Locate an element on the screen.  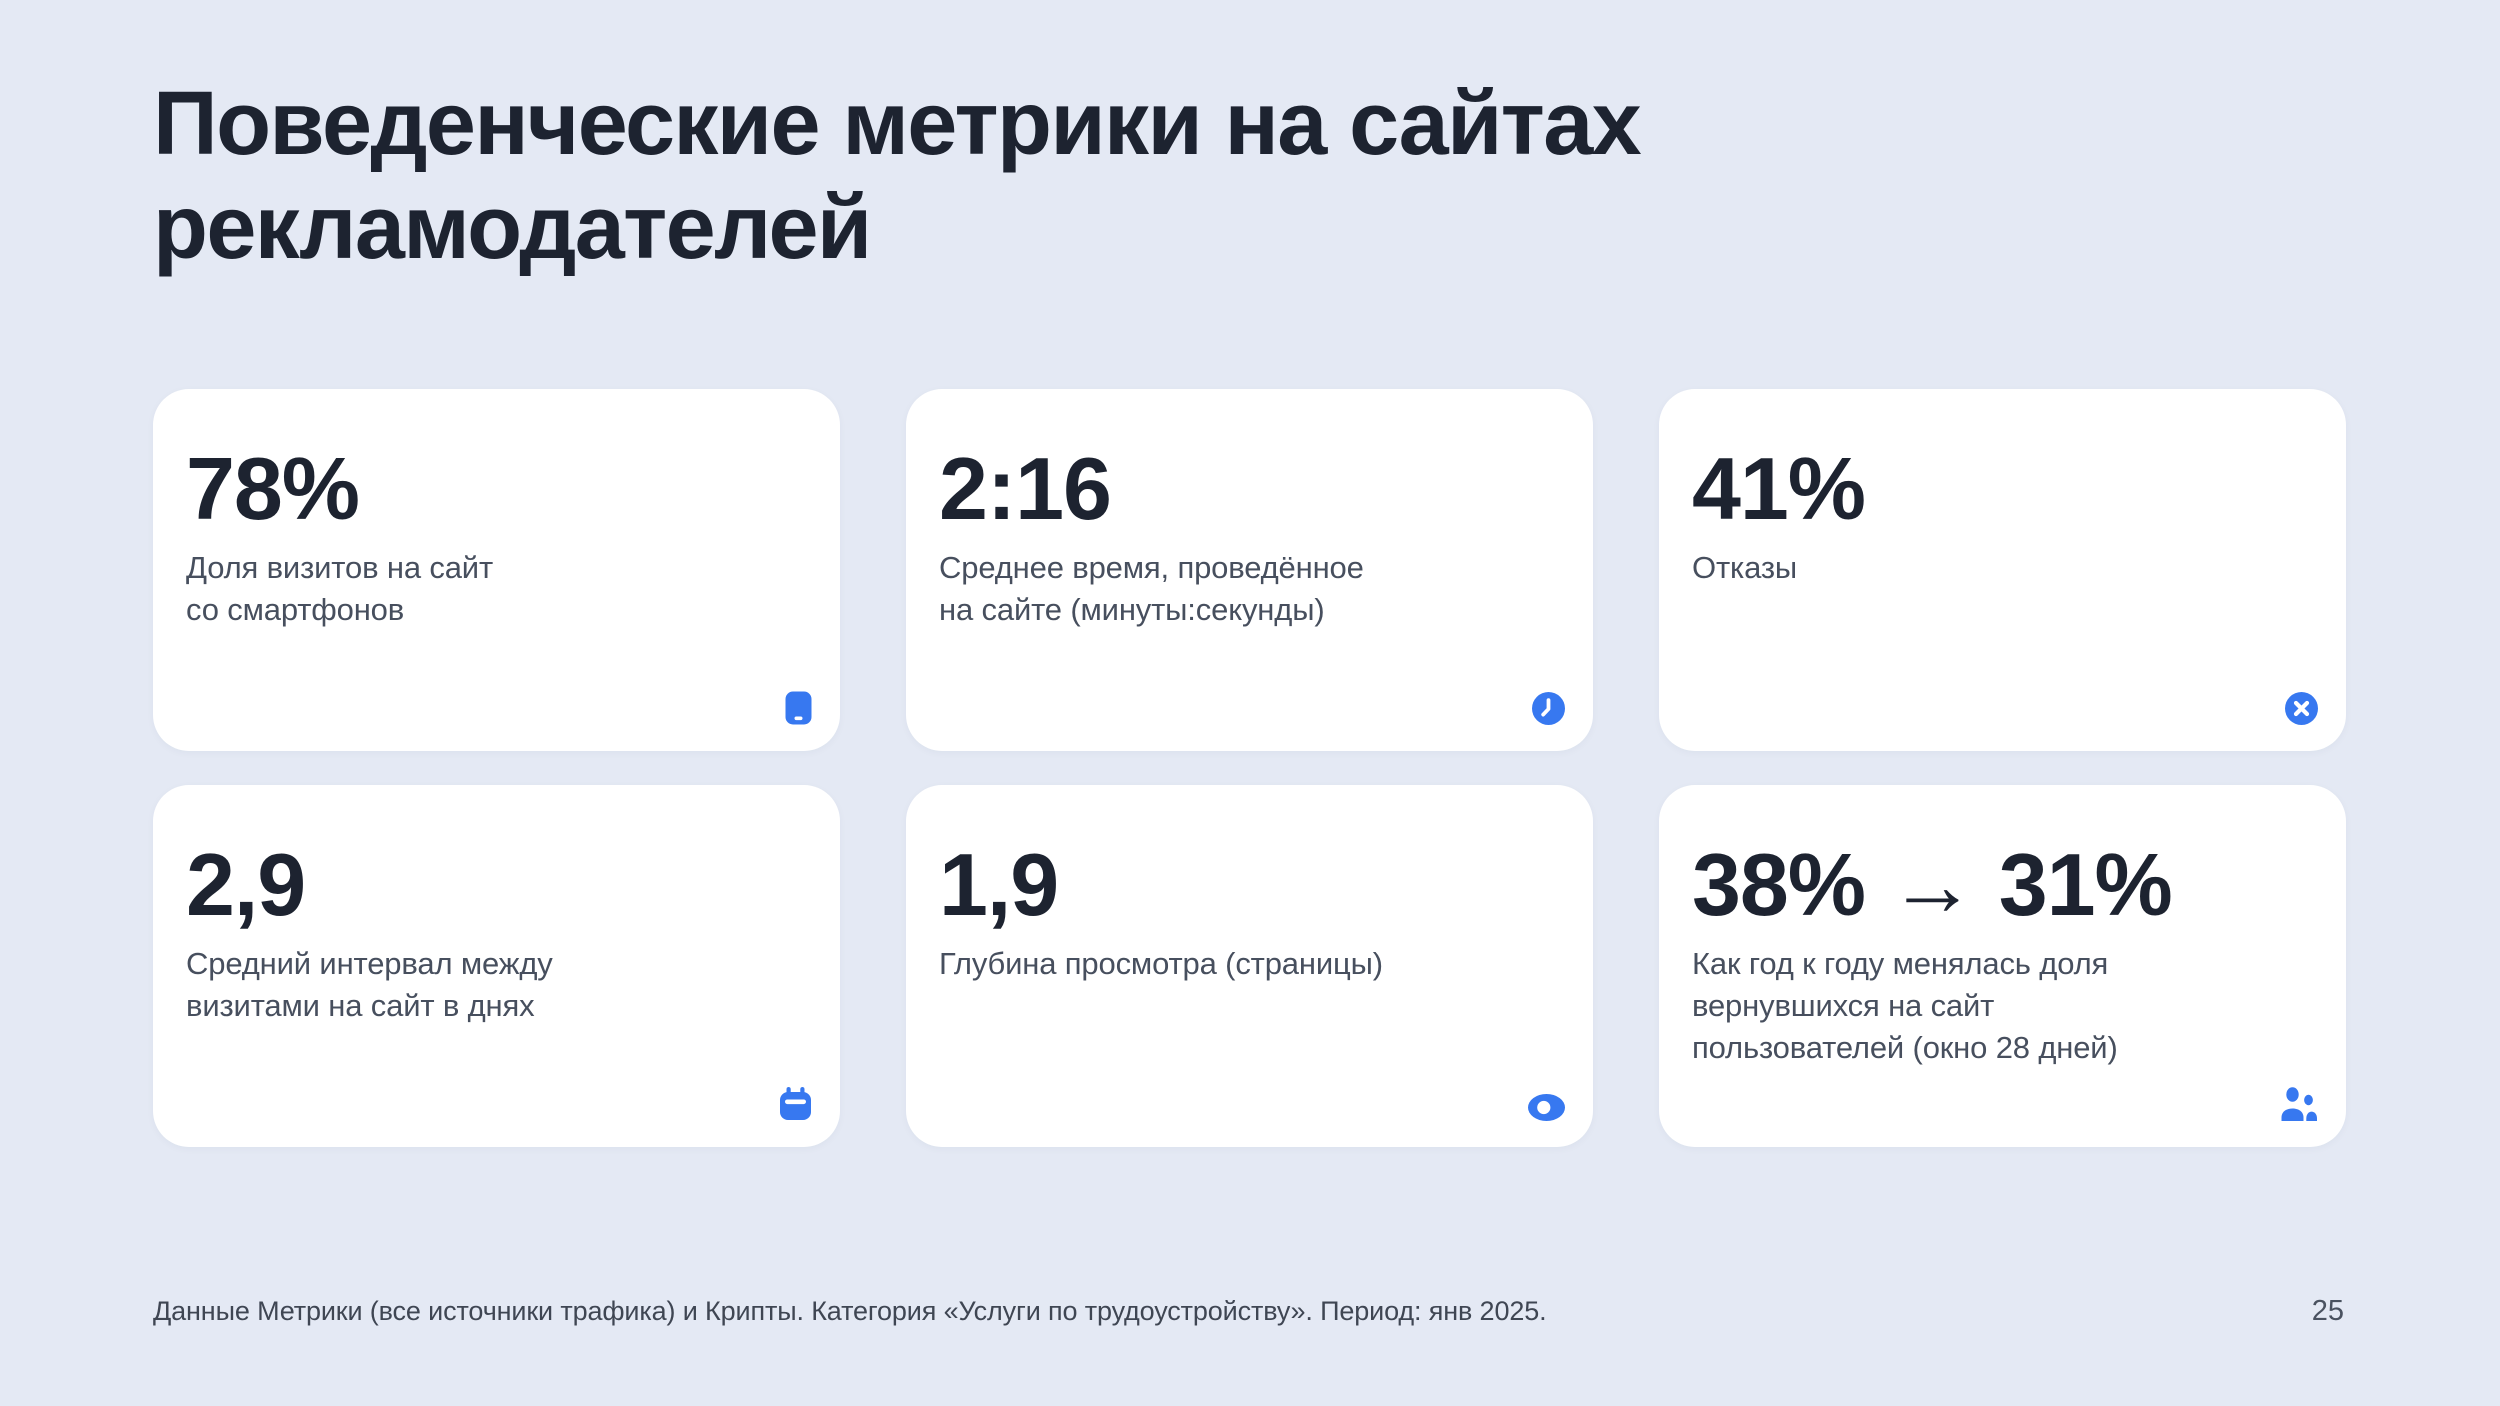
people-icon is located at coordinates (2298, 1104).